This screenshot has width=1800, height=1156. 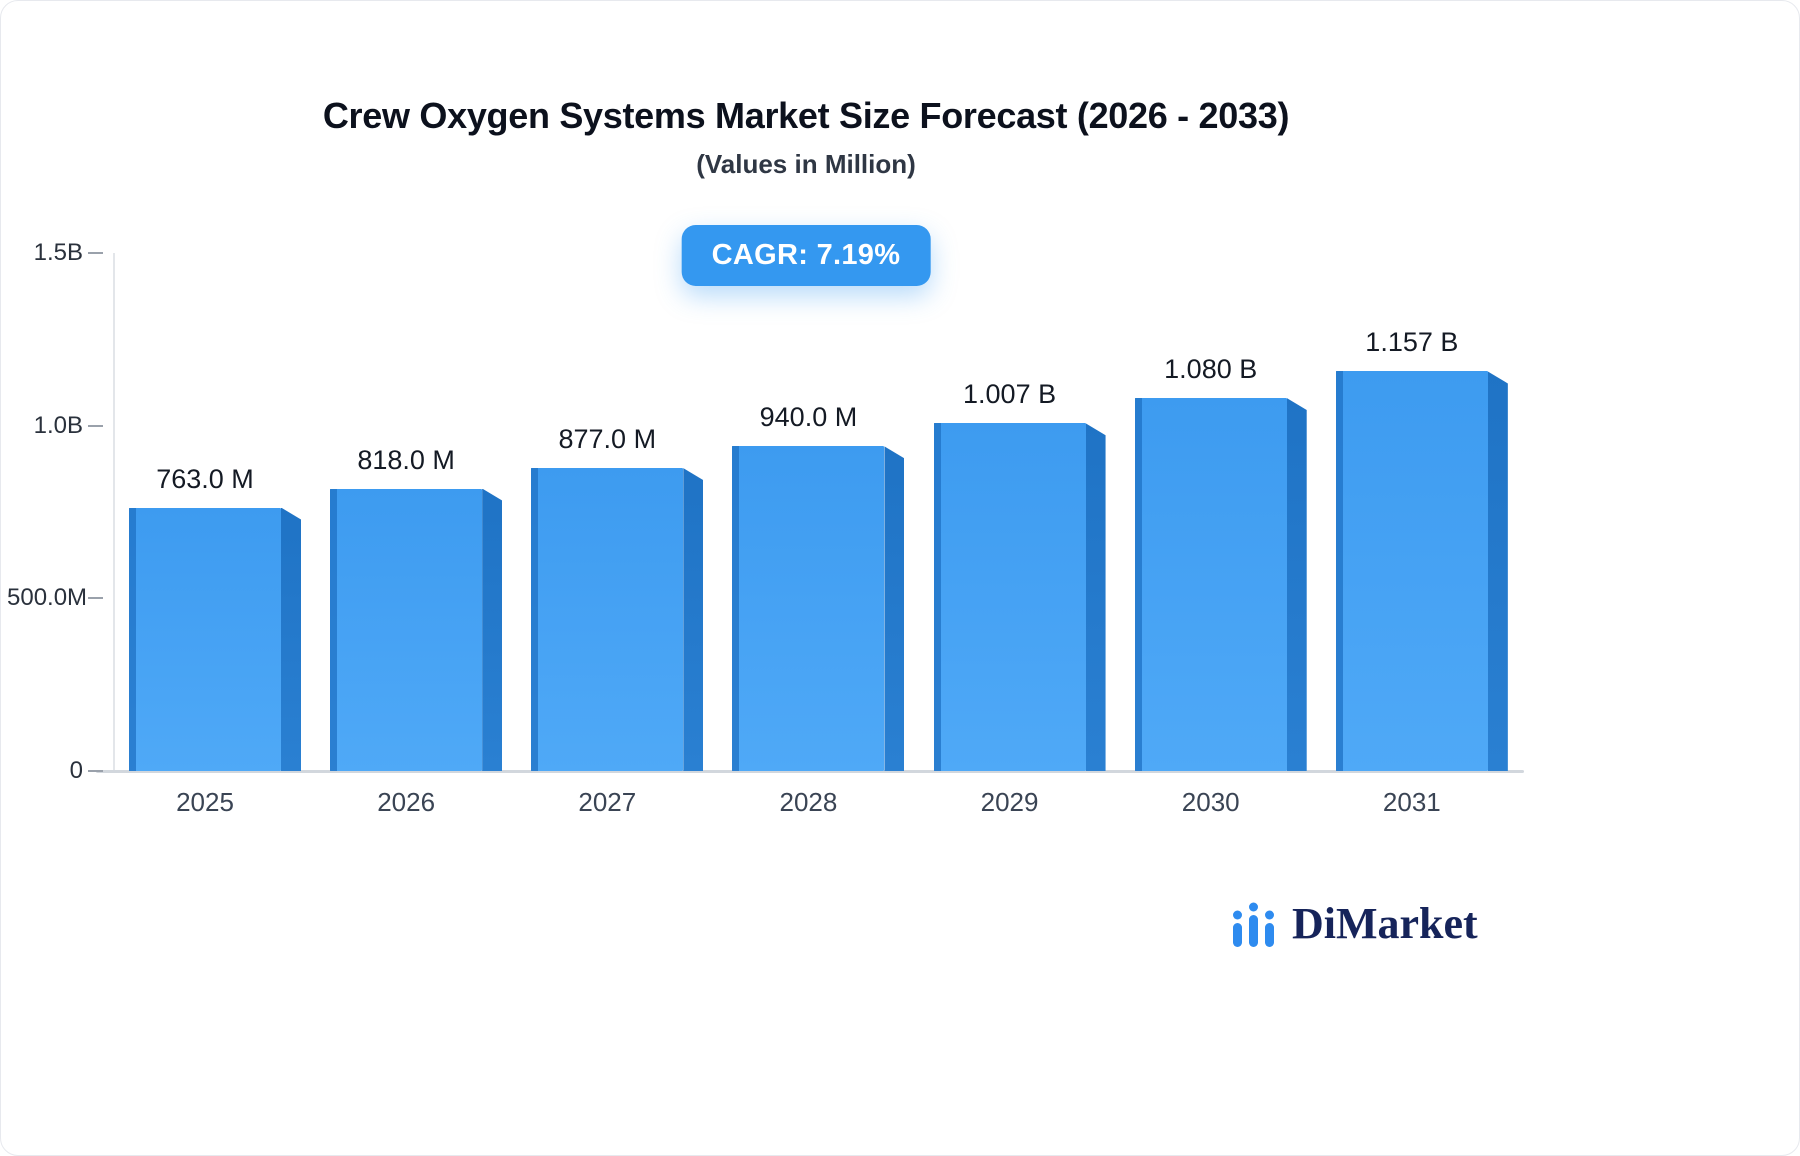 I want to click on x-axis-label: 2031, so click(x=1411, y=802).